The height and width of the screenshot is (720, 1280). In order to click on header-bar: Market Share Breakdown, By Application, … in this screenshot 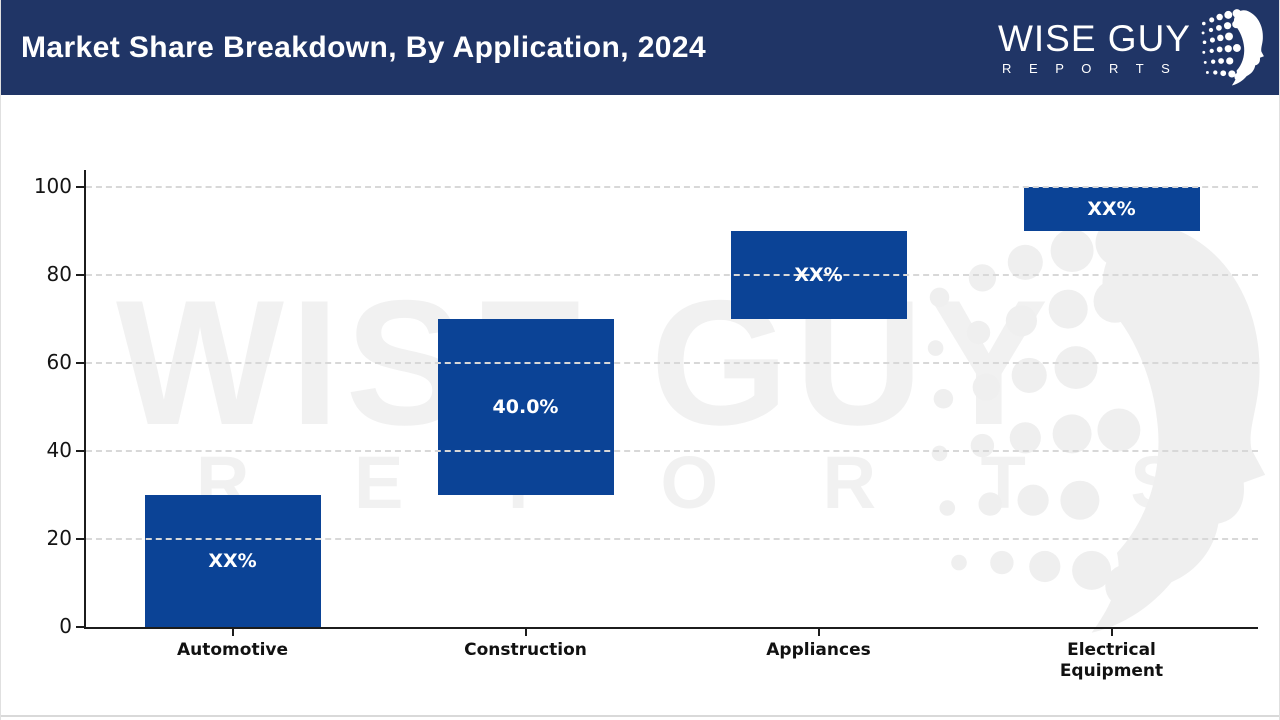, I will do `click(640, 47)`.